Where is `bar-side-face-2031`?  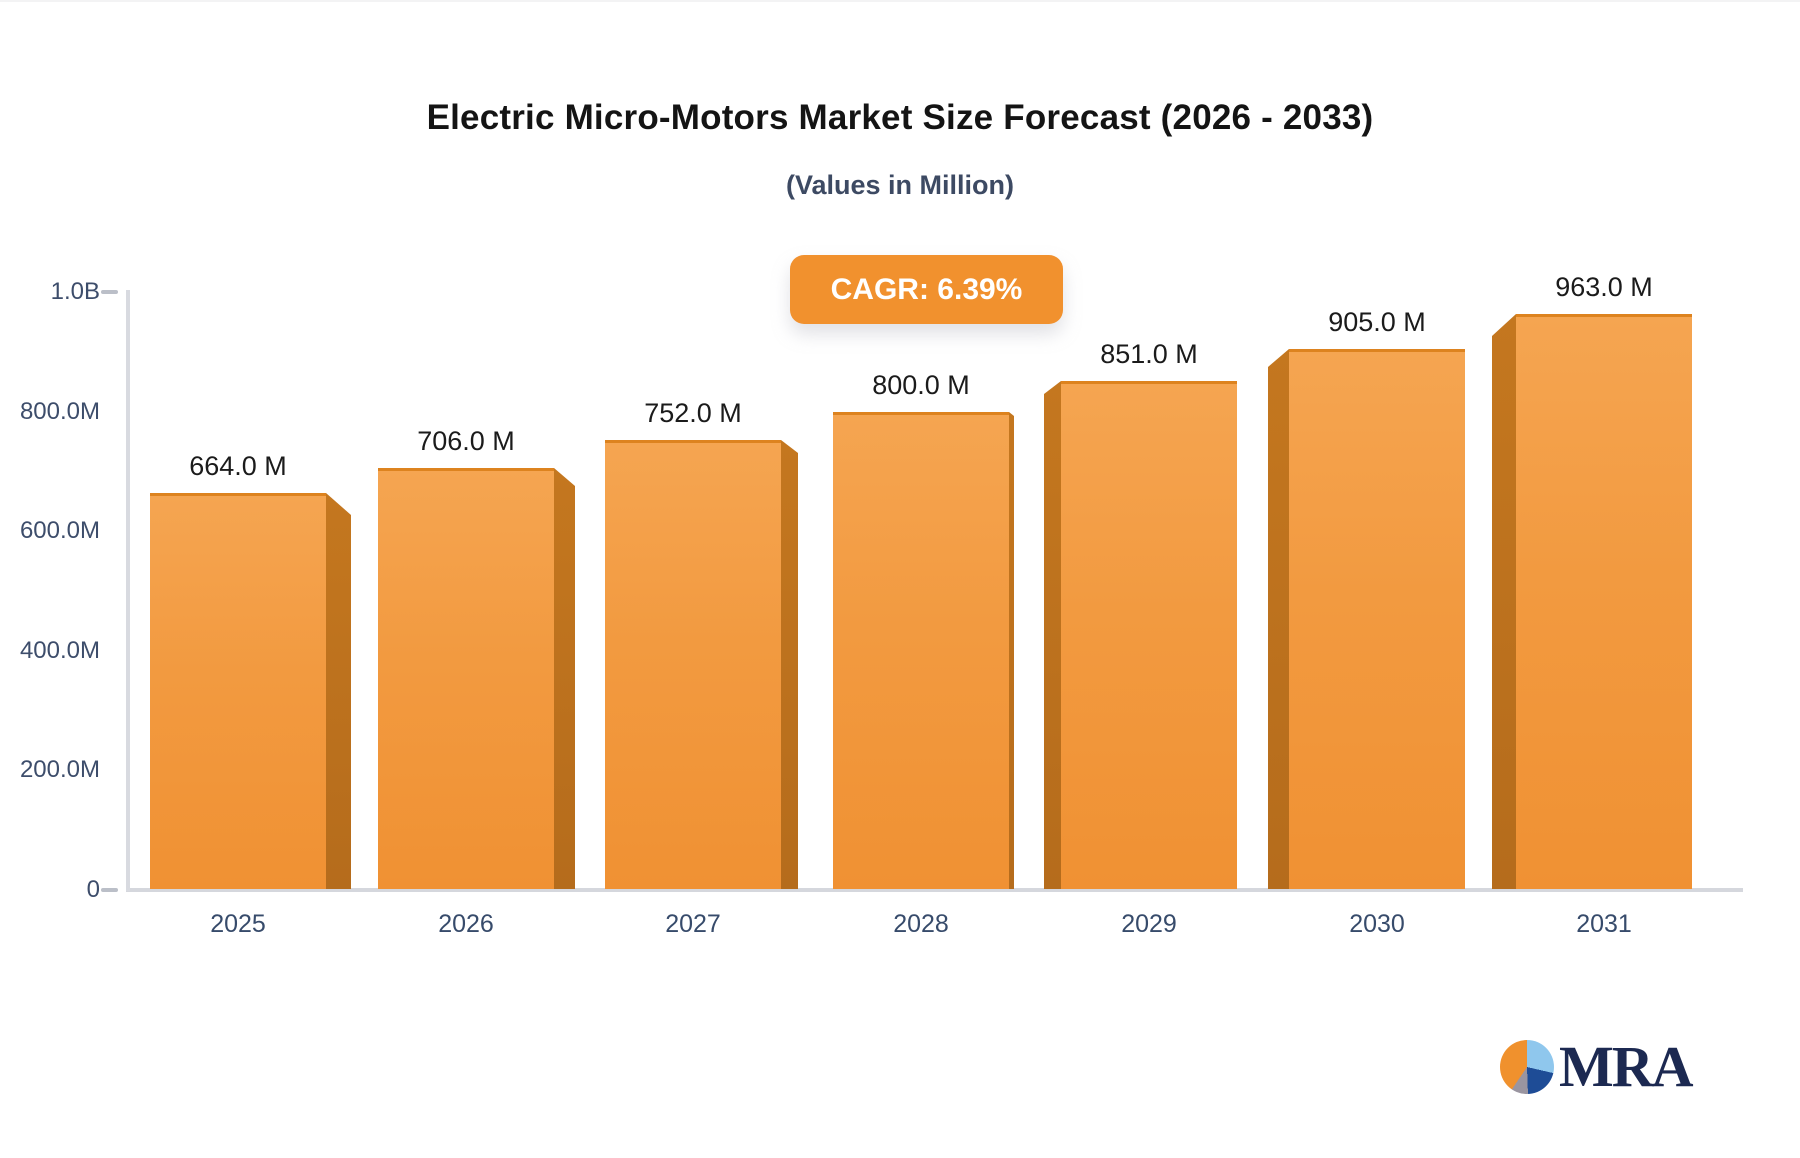 bar-side-face-2031 is located at coordinates (1504, 601).